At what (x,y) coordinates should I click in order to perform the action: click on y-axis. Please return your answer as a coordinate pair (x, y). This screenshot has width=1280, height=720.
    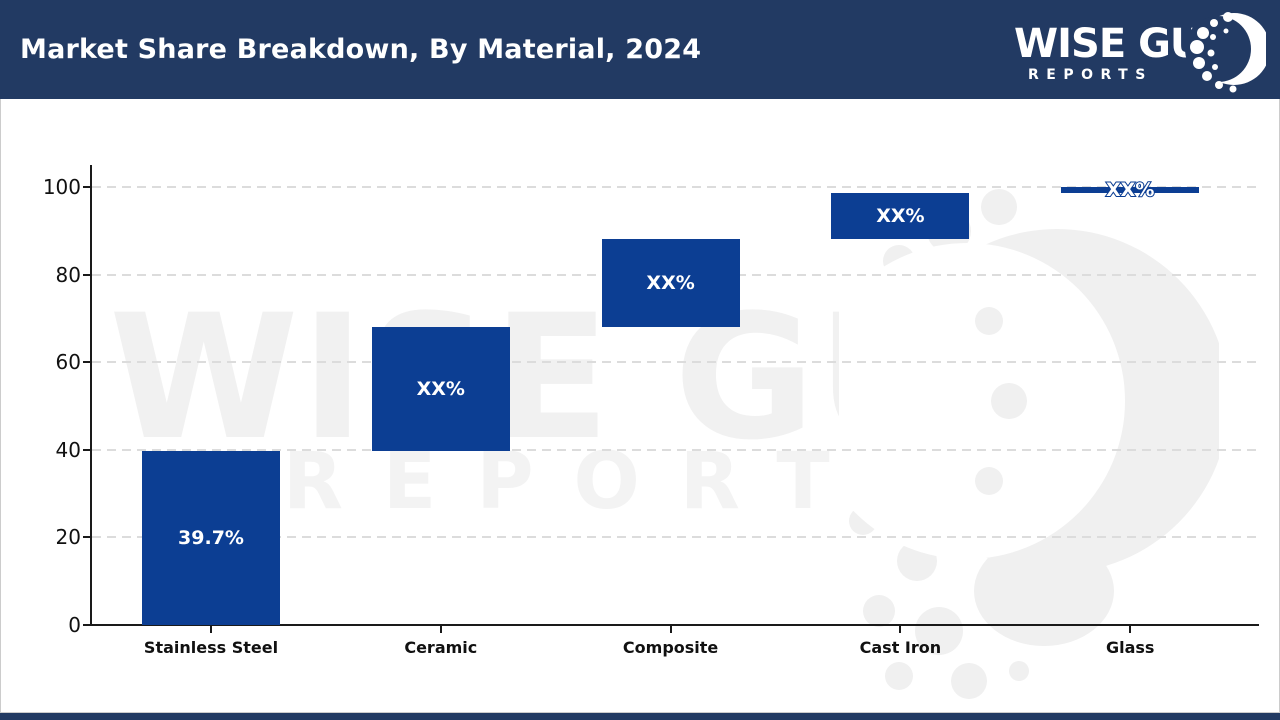
    Looking at the image, I should click on (91, 395).